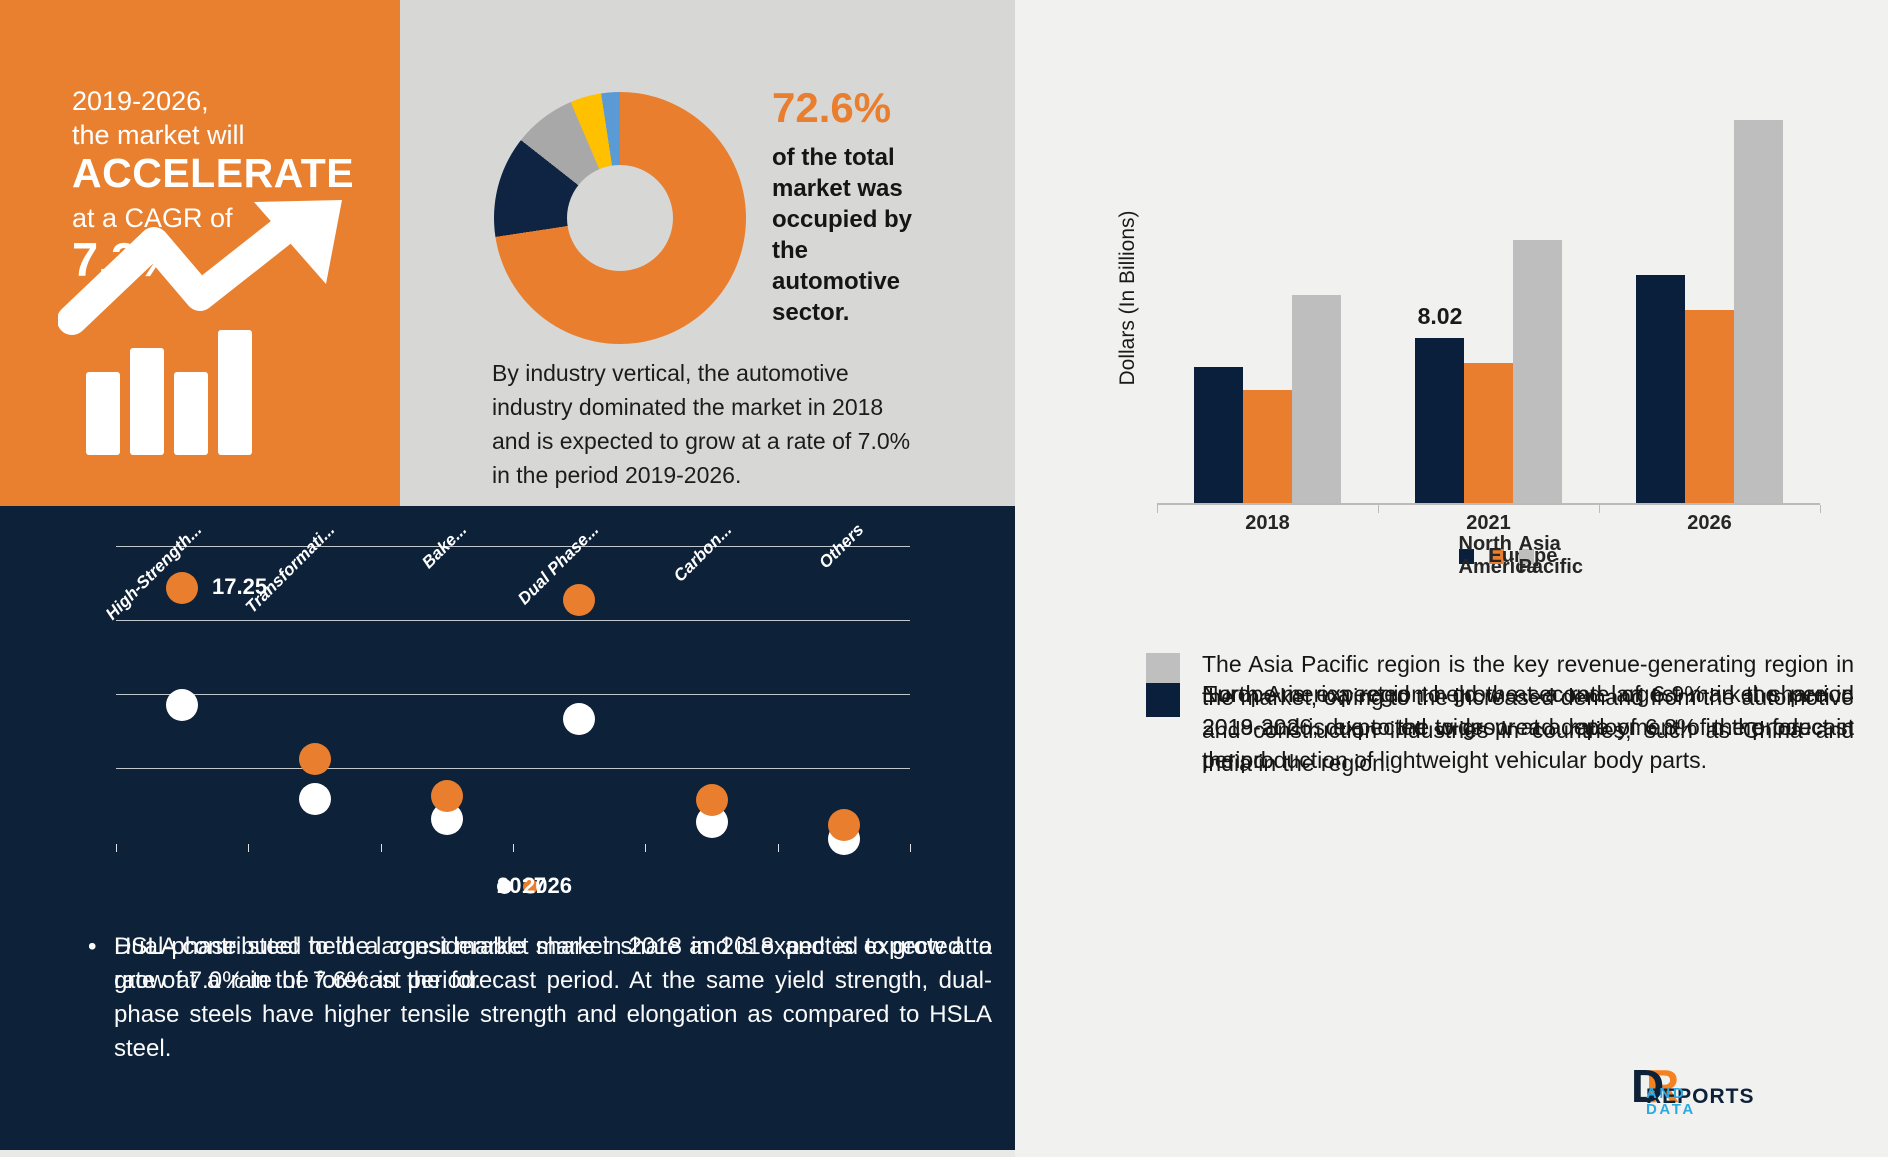 This screenshot has height=1157, width=1888. Describe the element at coordinates (1489, 301) in the screenshot. I see `bar-chart-area: 8.02` at that location.